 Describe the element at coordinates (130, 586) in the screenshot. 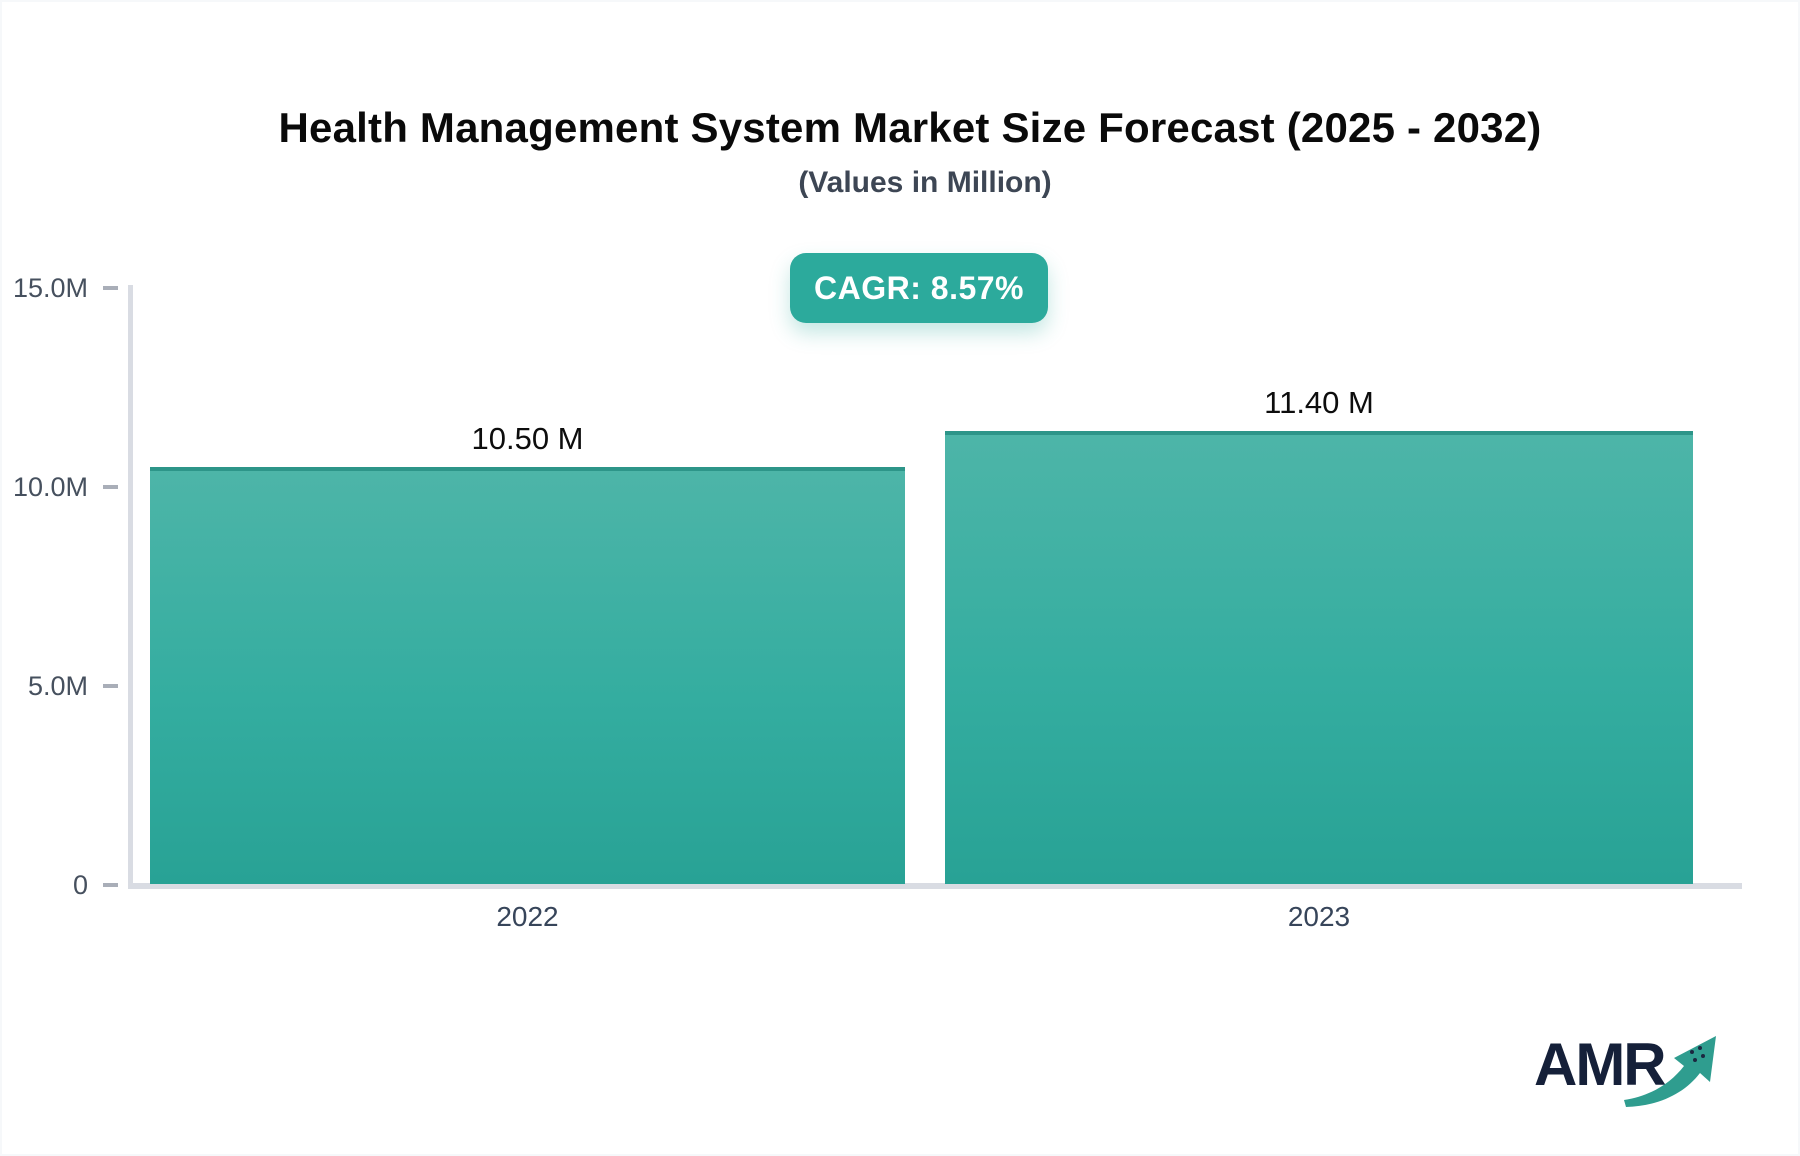

I see `y-axis-line` at that location.